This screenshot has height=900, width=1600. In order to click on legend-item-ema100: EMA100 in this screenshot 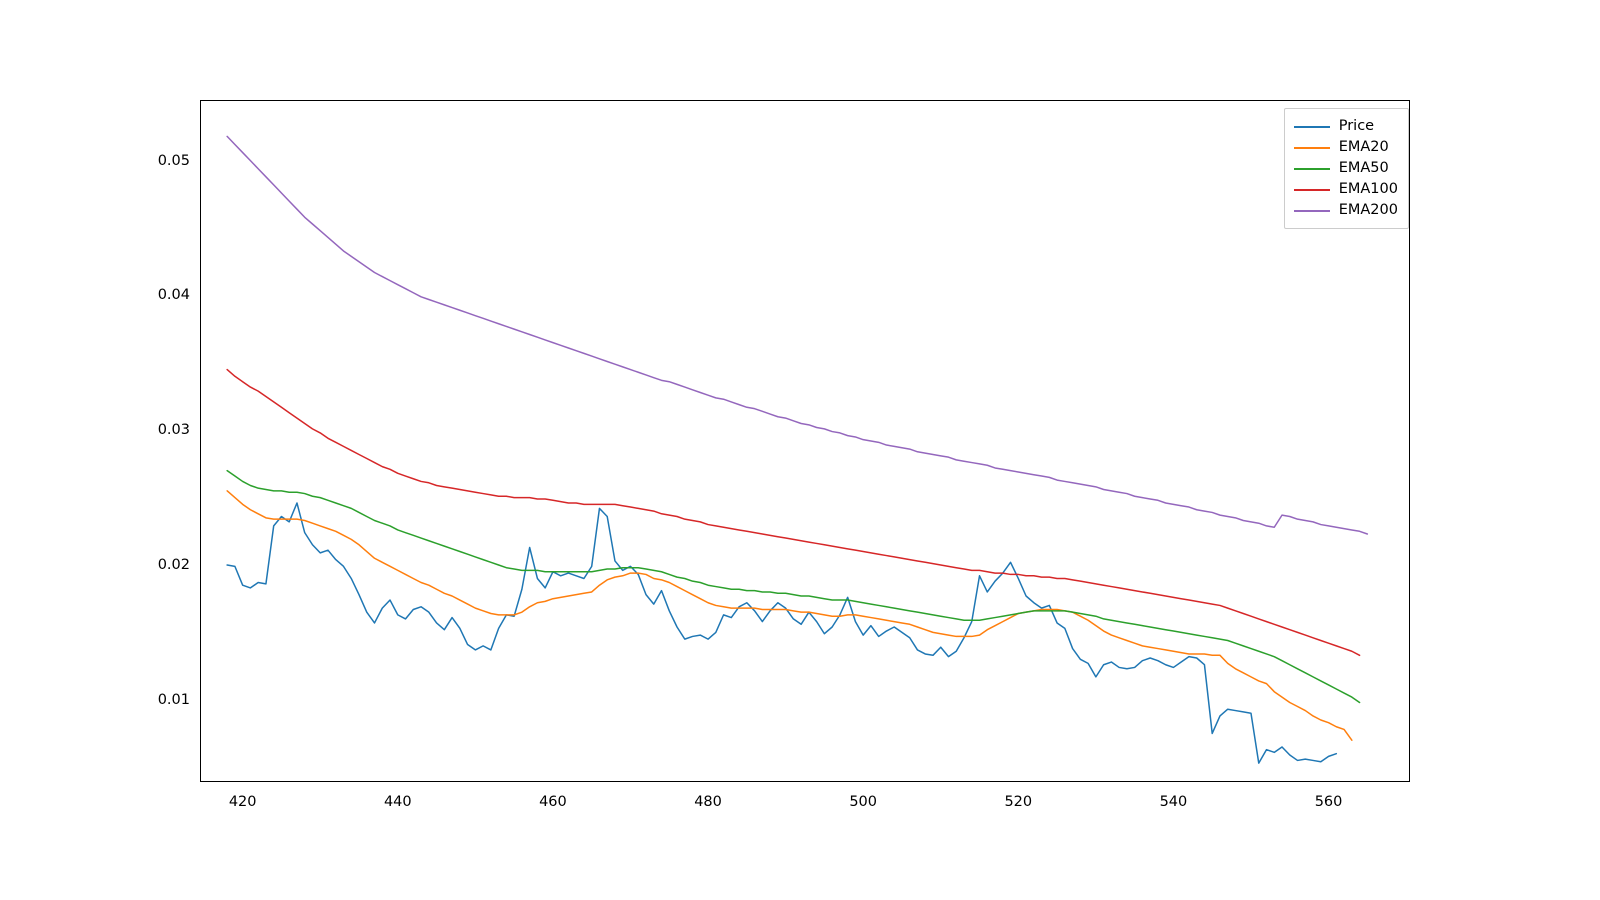, I will do `click(1345, 189)`.